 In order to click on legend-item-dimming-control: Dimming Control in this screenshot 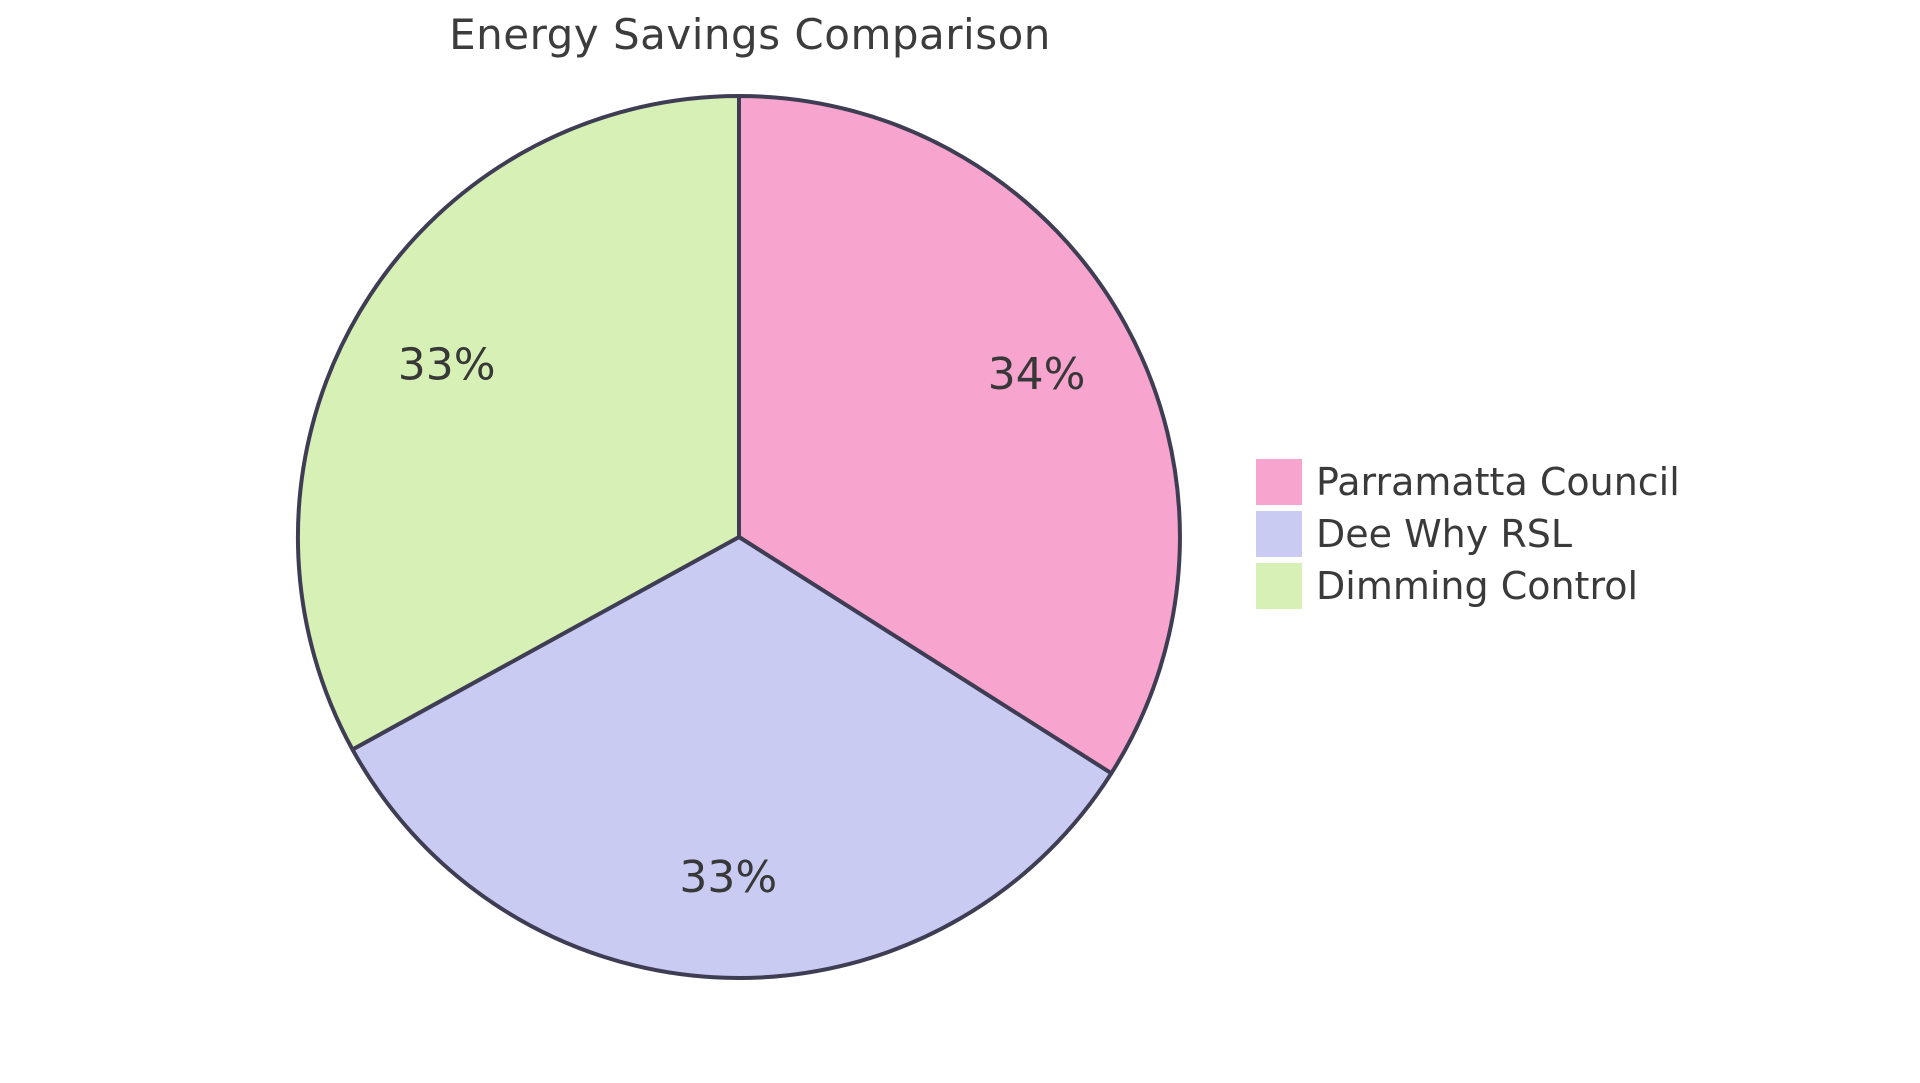, I will do `click(1468, 586)`.